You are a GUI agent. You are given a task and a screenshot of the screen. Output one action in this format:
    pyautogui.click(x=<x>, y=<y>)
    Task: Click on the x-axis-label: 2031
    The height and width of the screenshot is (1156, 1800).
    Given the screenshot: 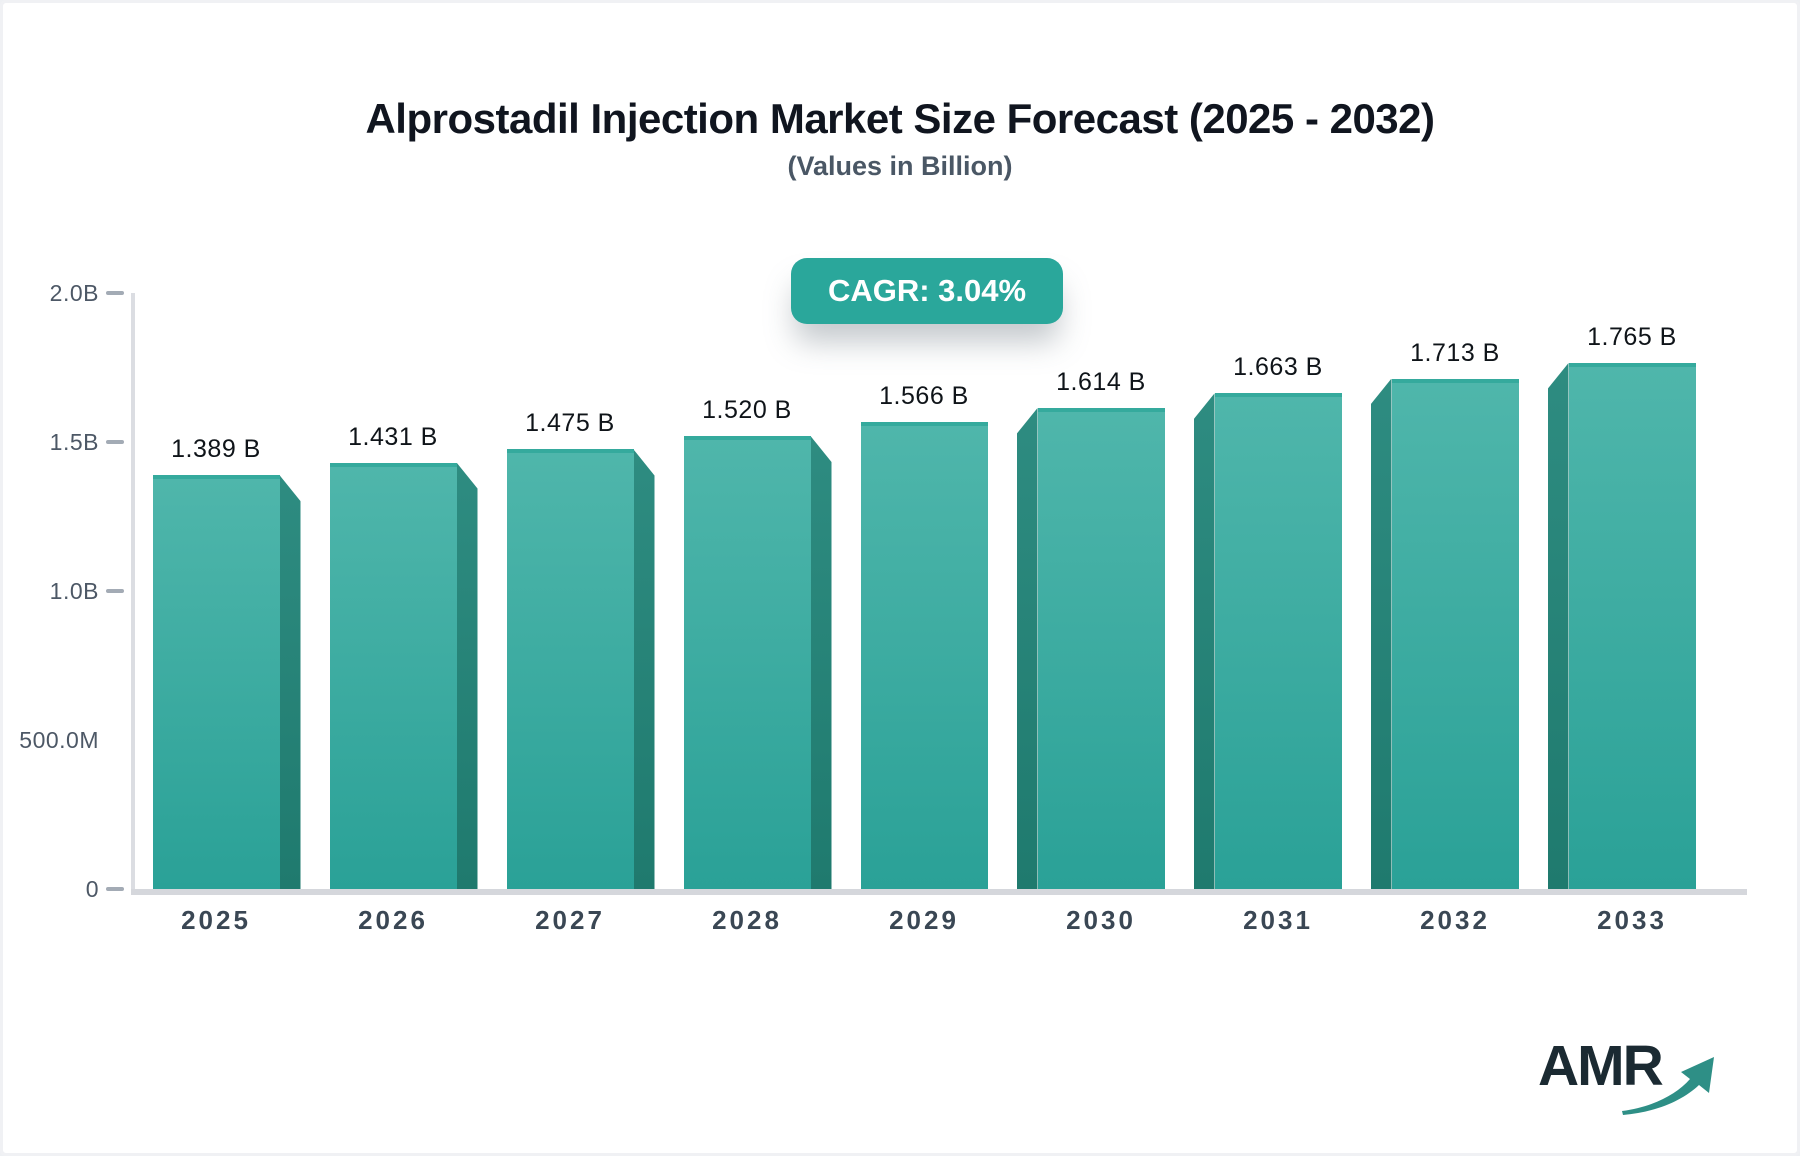 What is the action you would take?
    pyautogui.click(x=1278, y=920)
    